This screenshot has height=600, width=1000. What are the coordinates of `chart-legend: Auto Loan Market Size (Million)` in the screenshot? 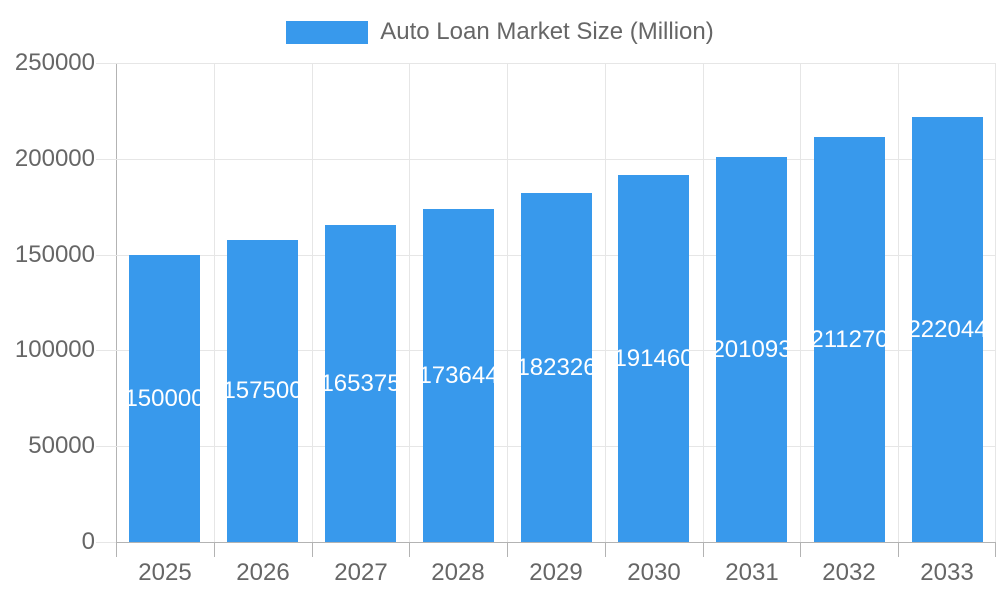 It's located at (500, 32).